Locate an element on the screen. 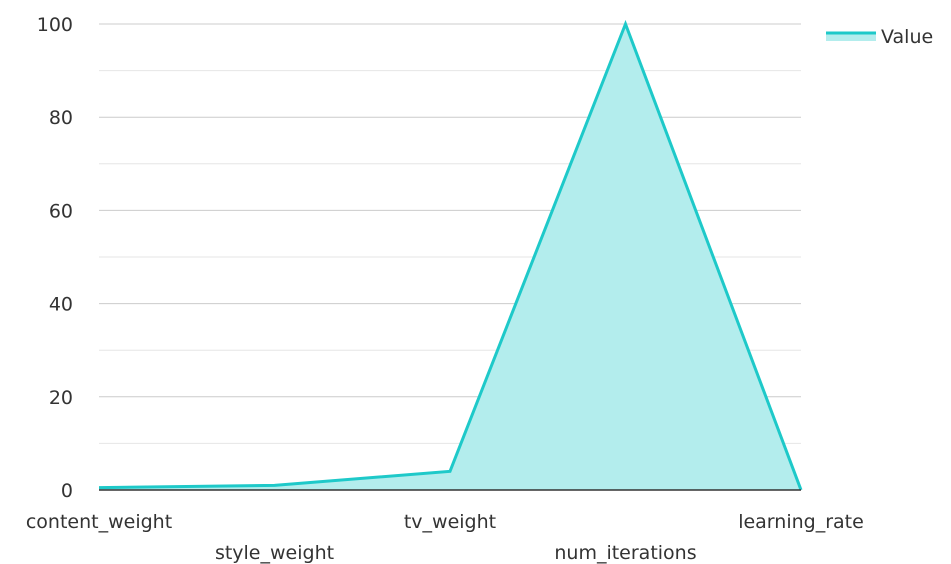  y-tick-label: 60 is located at coordinates (61, 211).